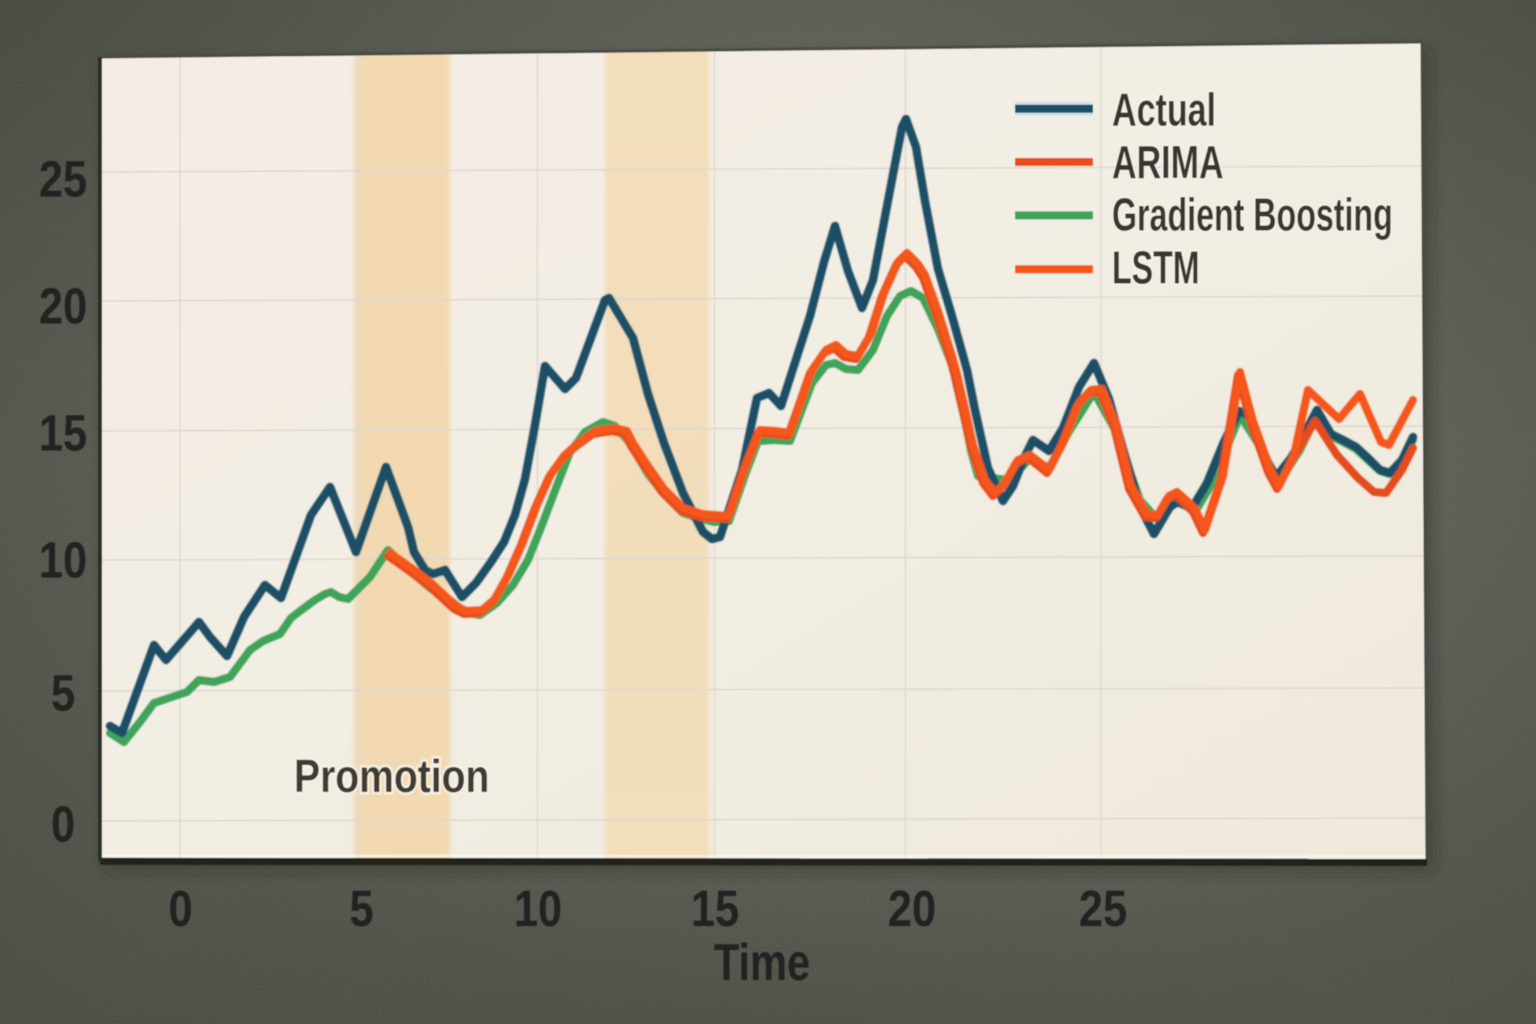 This screenshot has height=1024, width=1536. What do you see at coordinates (1164, 109) in the screenshot?
I see `svg-text: Actual` at bounding box center [1164, 109].